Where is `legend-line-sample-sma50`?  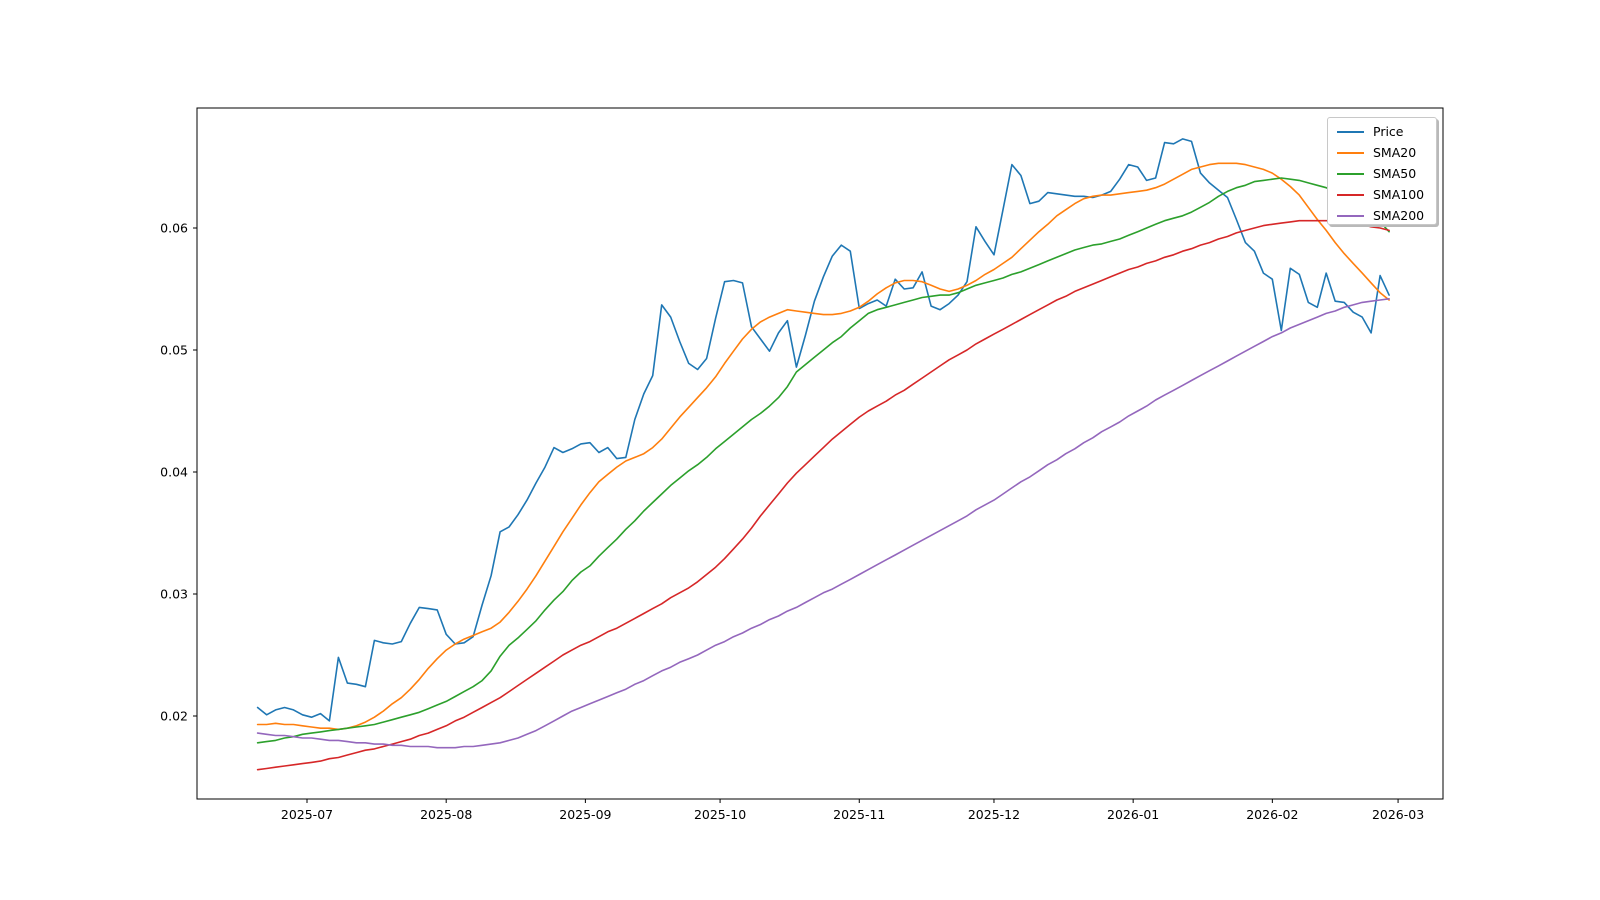 legend-line-sample-sma50 is located at coordinates (1350, 173).